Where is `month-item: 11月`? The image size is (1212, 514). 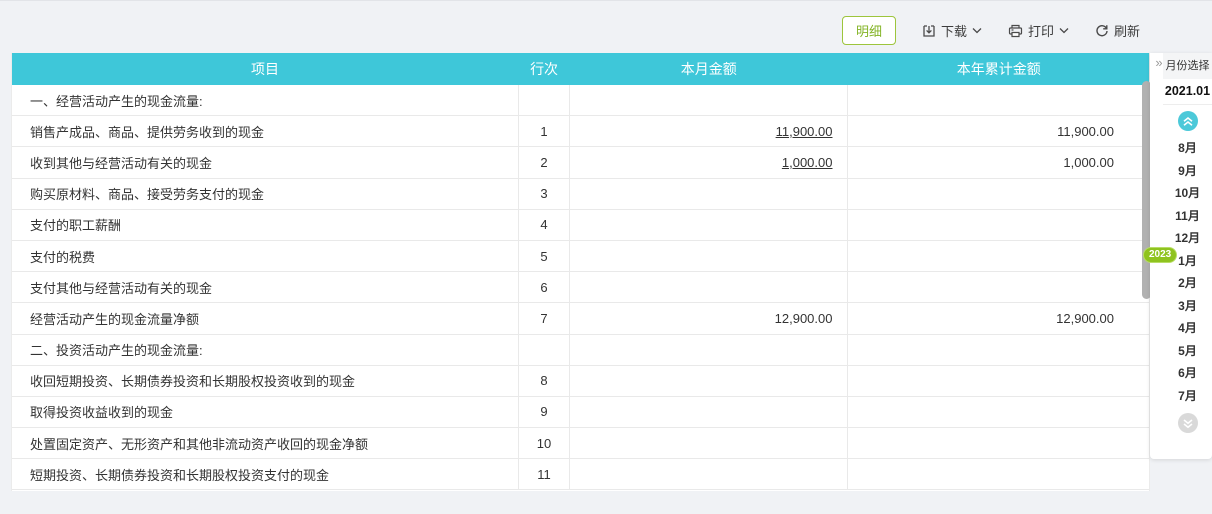 month-item: 11月 is located at coordinates (1187, 215).